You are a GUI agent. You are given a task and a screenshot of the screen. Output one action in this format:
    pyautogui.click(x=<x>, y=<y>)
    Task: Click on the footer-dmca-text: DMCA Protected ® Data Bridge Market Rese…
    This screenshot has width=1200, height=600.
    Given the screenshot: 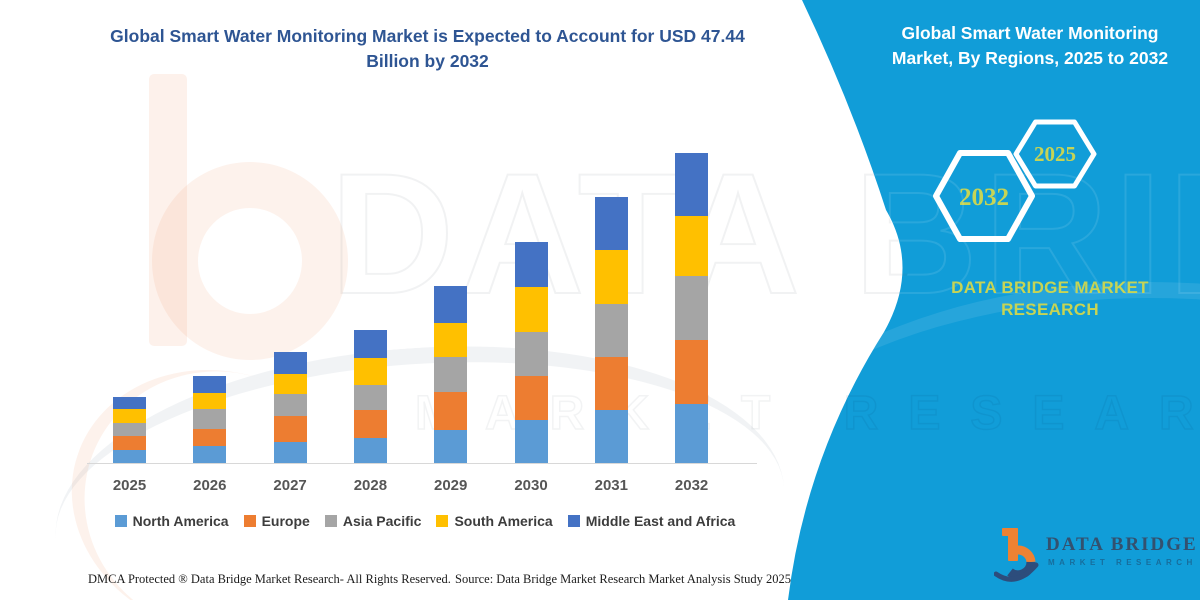 What is the action you would take?
    pyautogui.click(x=269, y=579)
    